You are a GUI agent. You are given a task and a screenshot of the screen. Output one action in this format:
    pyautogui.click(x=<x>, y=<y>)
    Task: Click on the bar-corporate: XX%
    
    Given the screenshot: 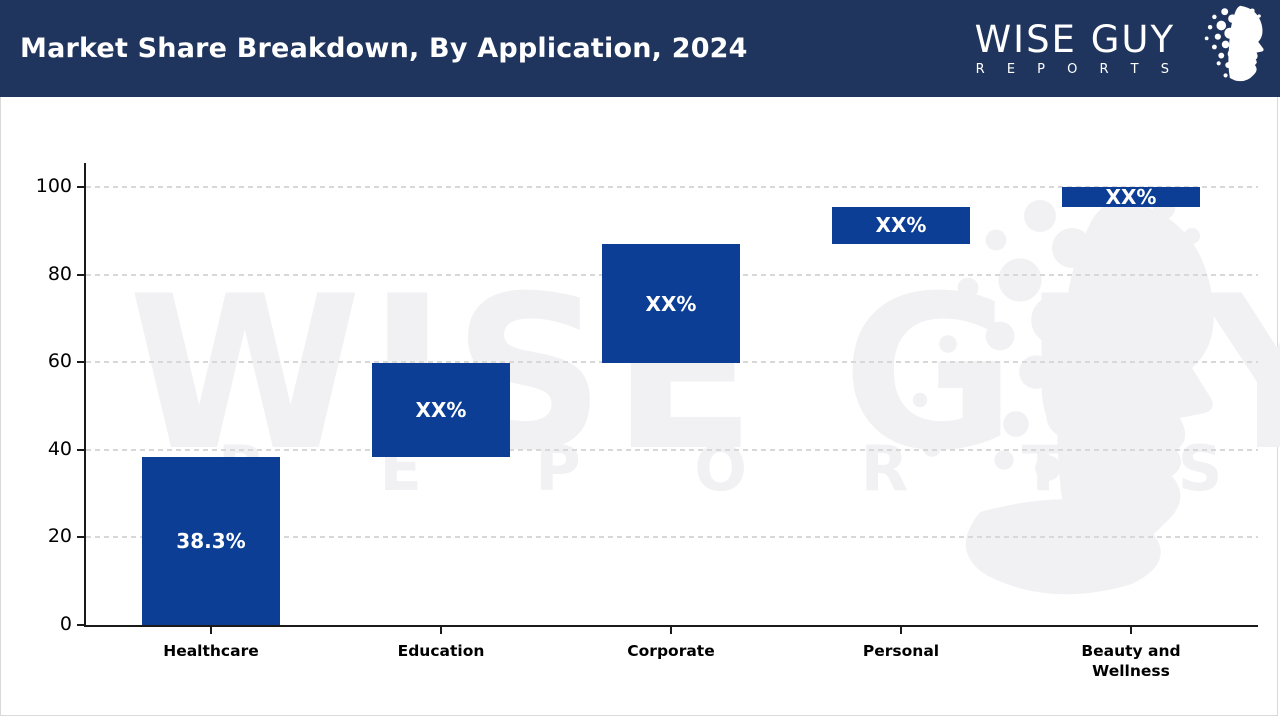 What is the action you would take?
    pyautogui.click(x=671, y=303)
    